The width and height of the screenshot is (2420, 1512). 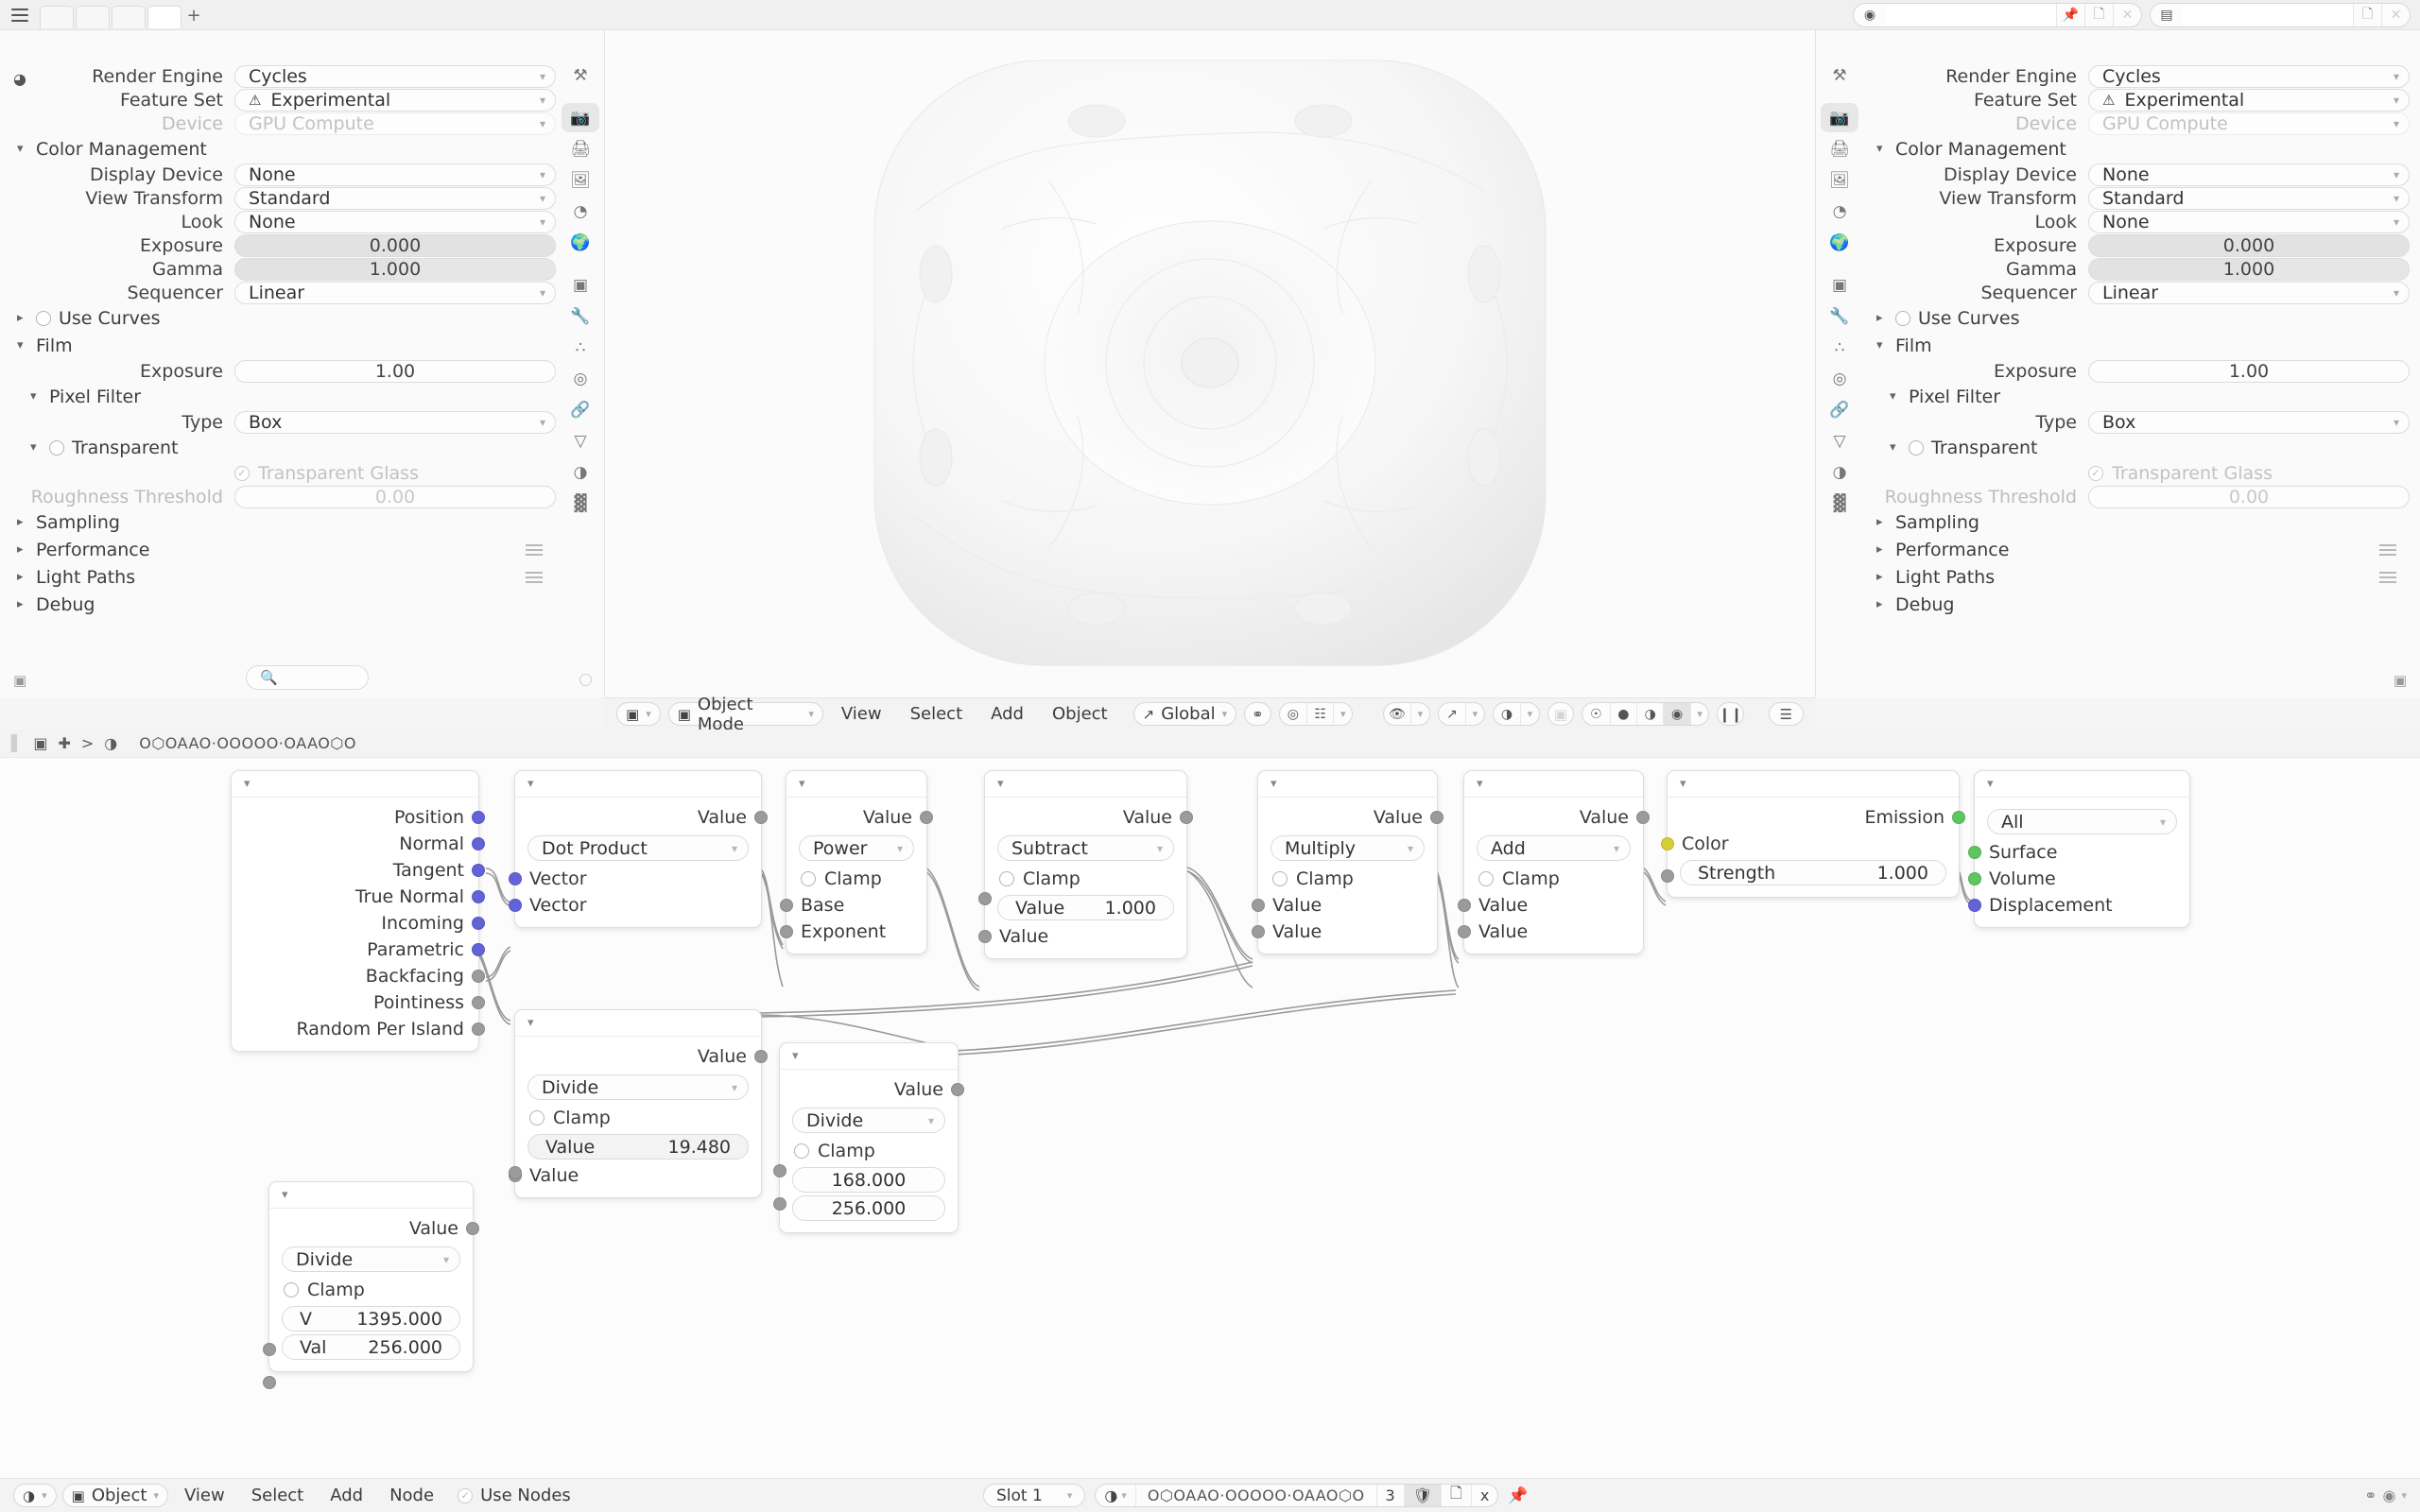 What do you see at coordinates (2249, 174) in the screenshot?
I see `property-value-display-device: None ▾` at bounding box center [2249, 174].